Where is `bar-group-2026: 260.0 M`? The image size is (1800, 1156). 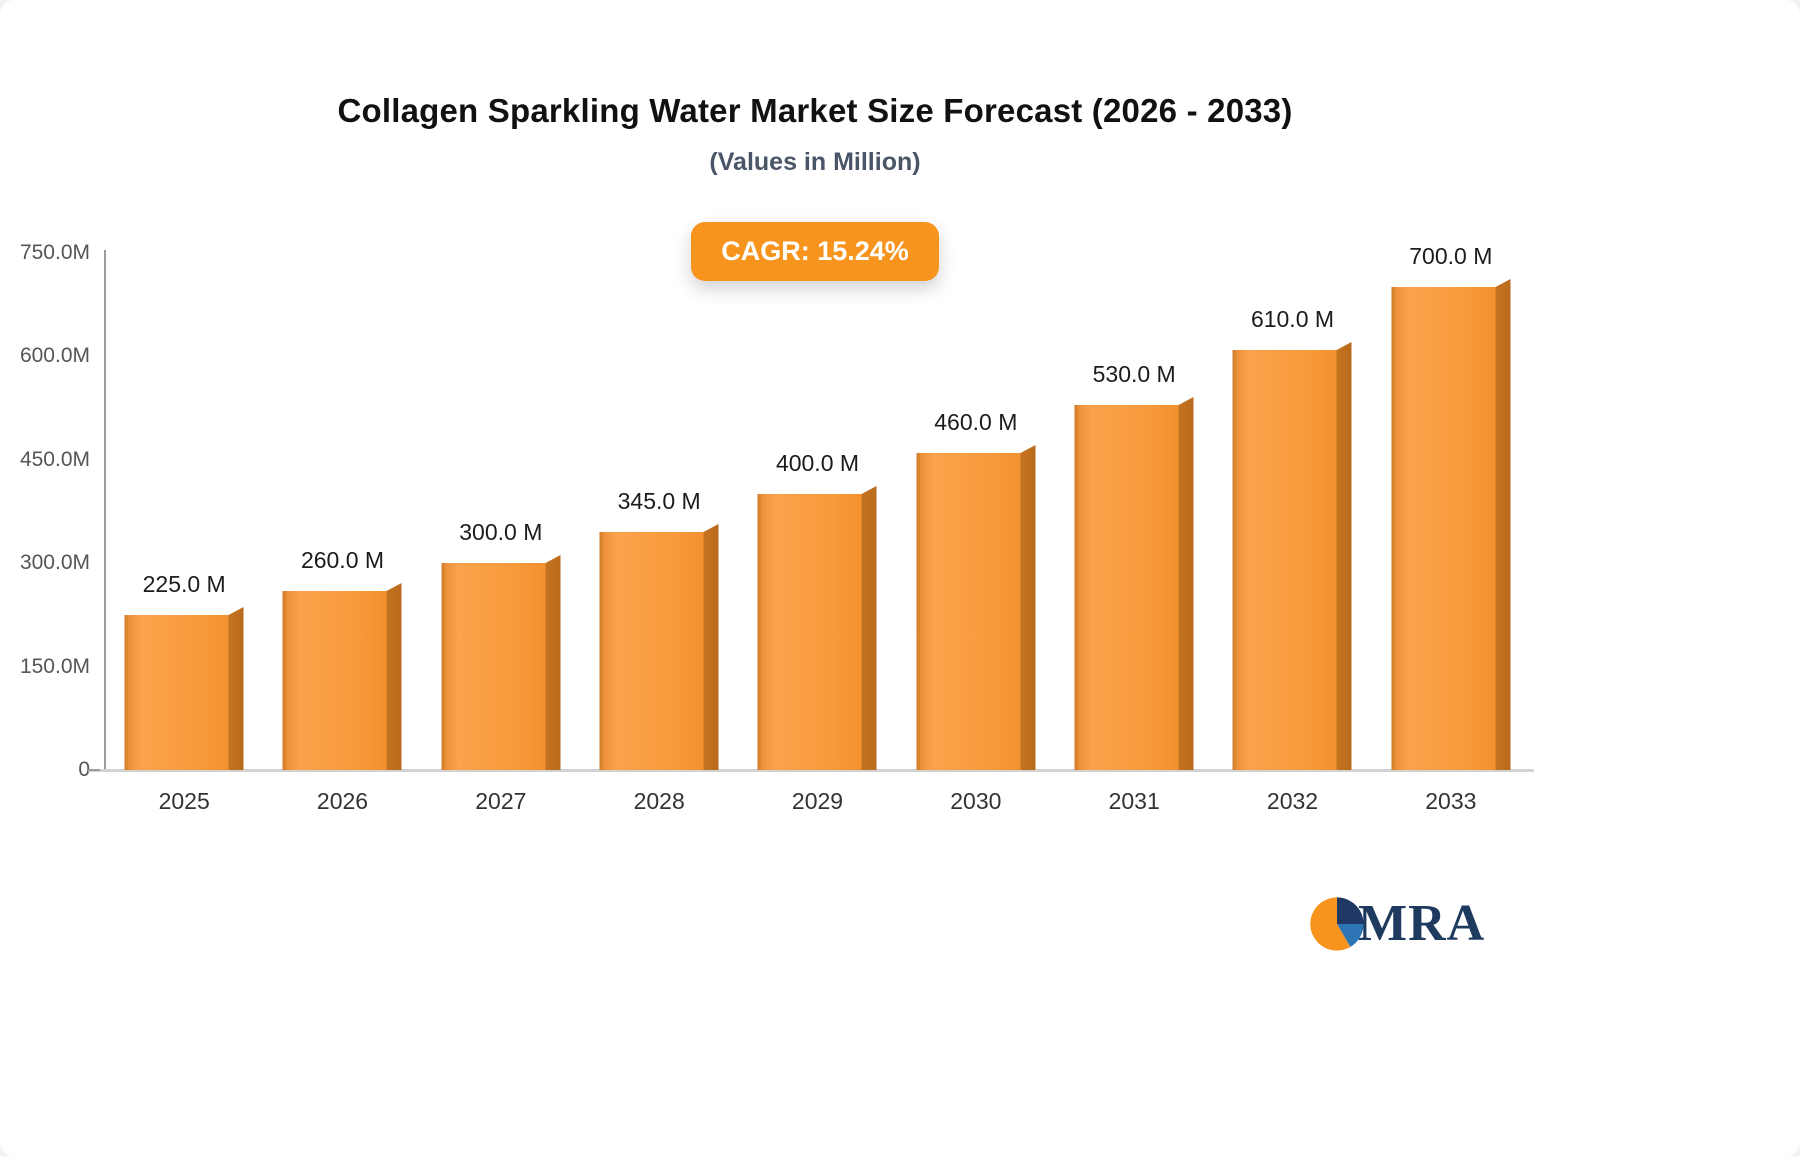 bar-group-2026: 260.0 M is located at coordinates (342, 511).